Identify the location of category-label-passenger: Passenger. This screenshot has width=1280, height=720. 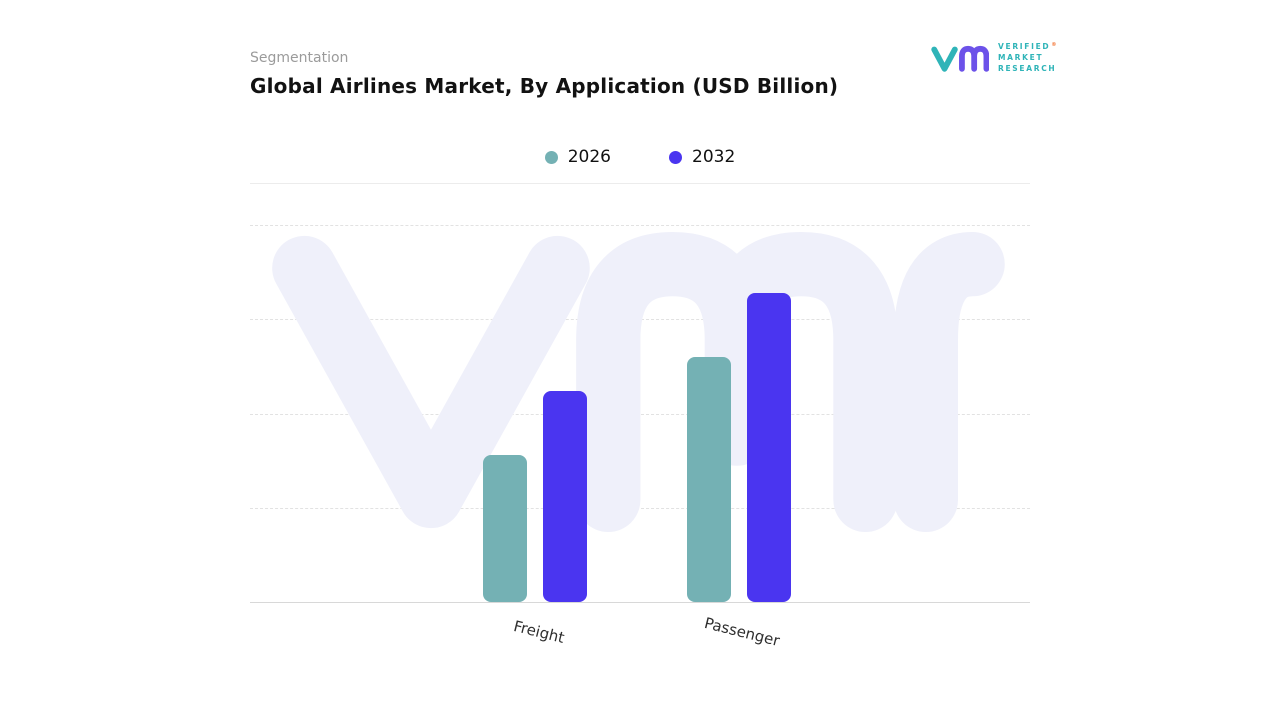
(742, 632).